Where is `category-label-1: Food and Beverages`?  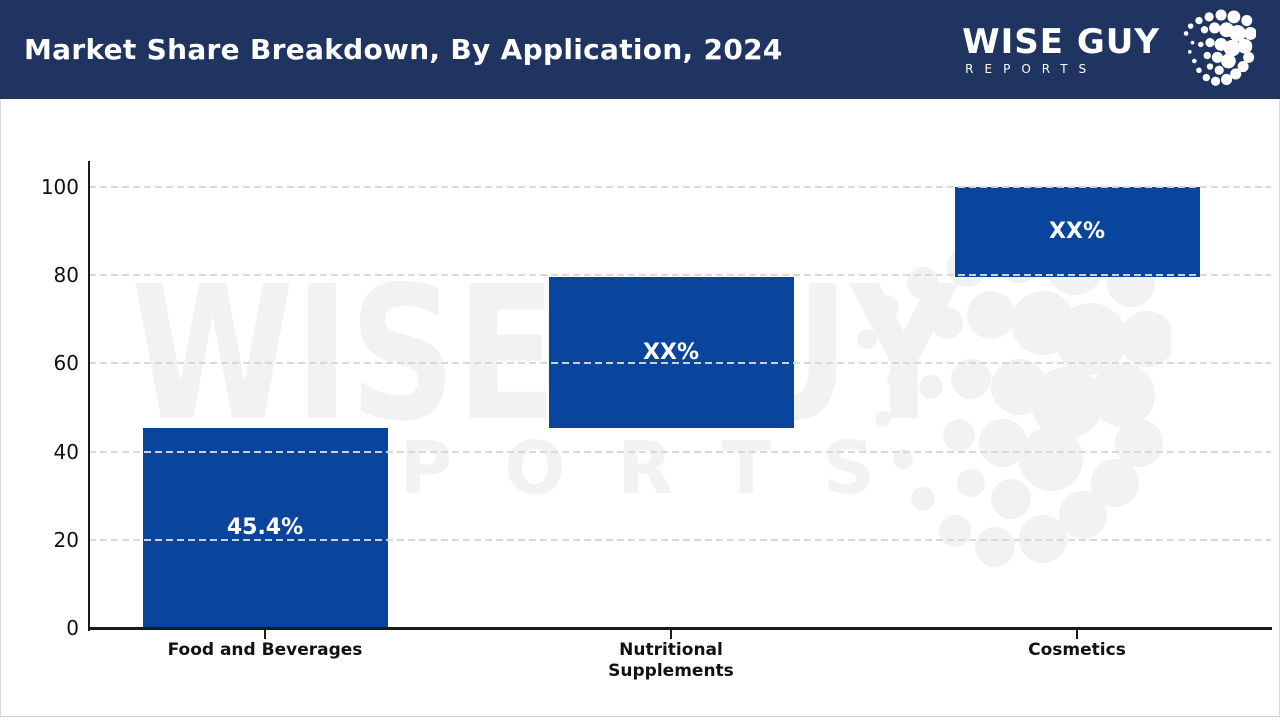
category-label-1: Food and Beverages is located at coordinates (265, 650).